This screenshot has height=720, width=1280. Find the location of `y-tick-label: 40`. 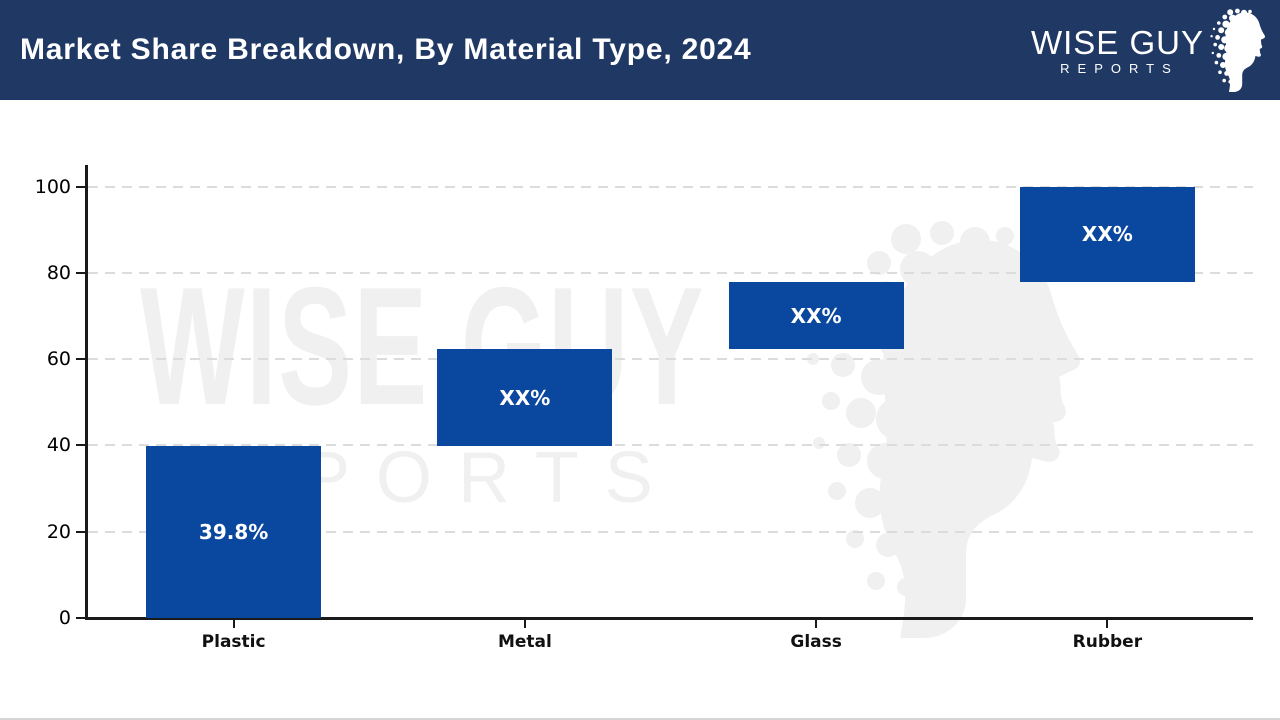

y-tick-label: 40 is located at coordinates (58, 445).